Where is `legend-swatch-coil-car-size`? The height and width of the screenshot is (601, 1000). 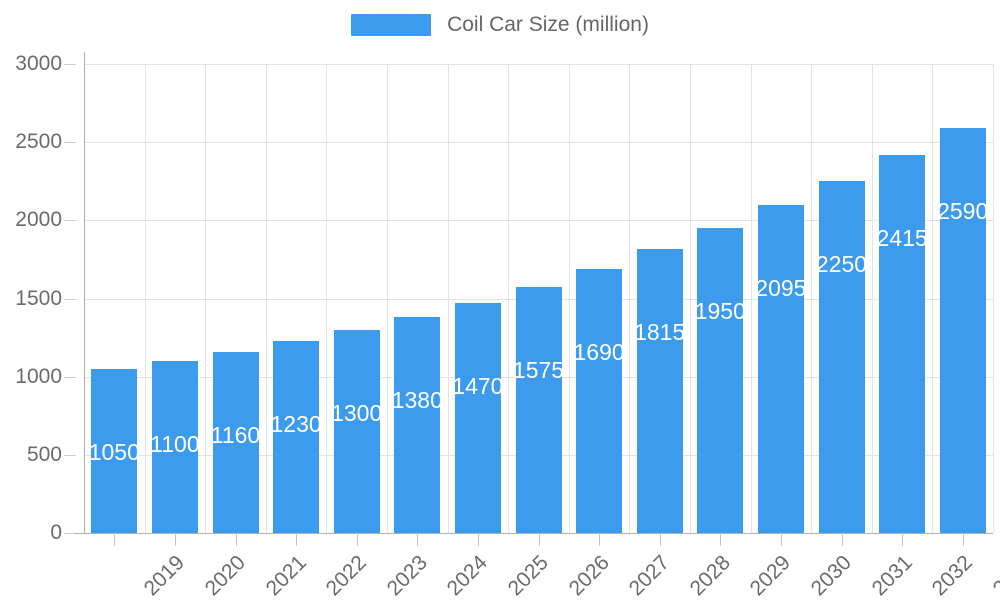
legend-swatch-coil-car-size is located at coordinates (391, 25).